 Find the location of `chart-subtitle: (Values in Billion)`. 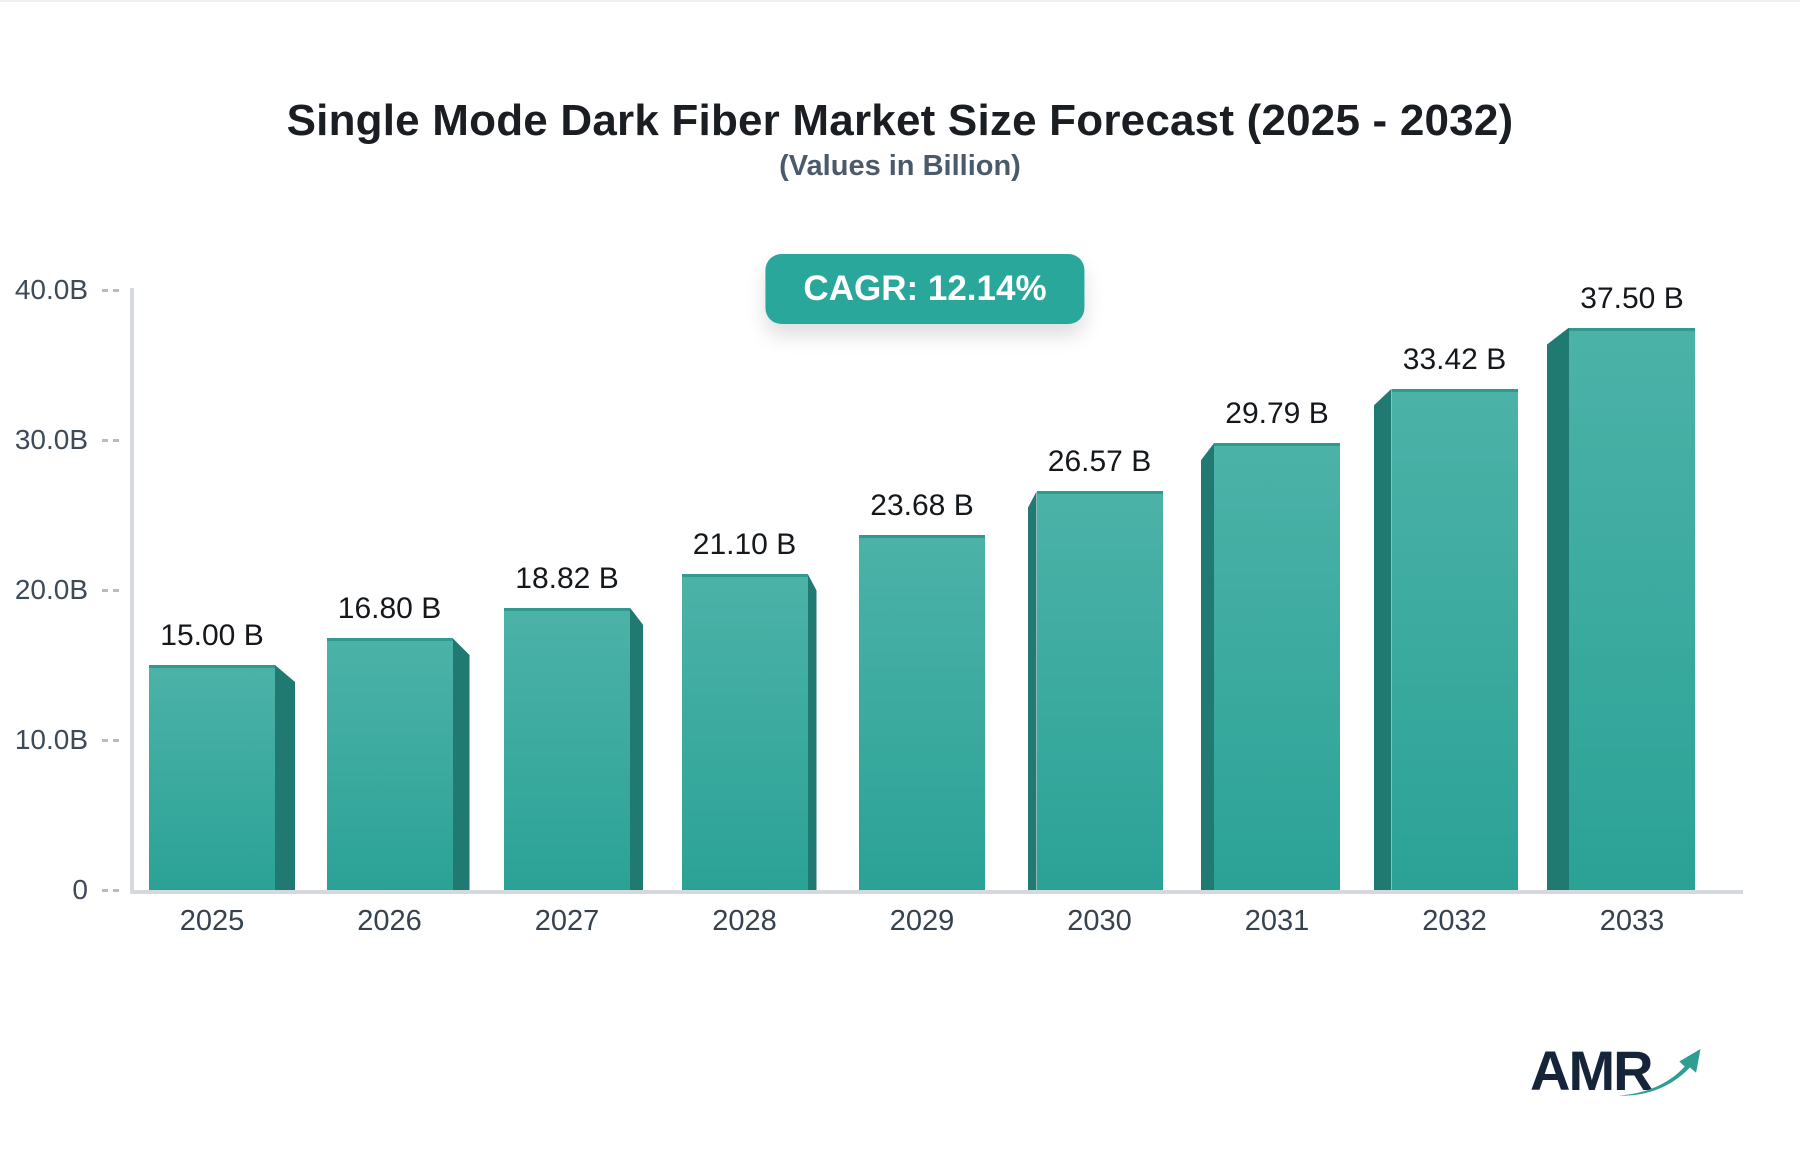

chart-subtitle: (Values in Billion) is located at coordinates (900, 166).